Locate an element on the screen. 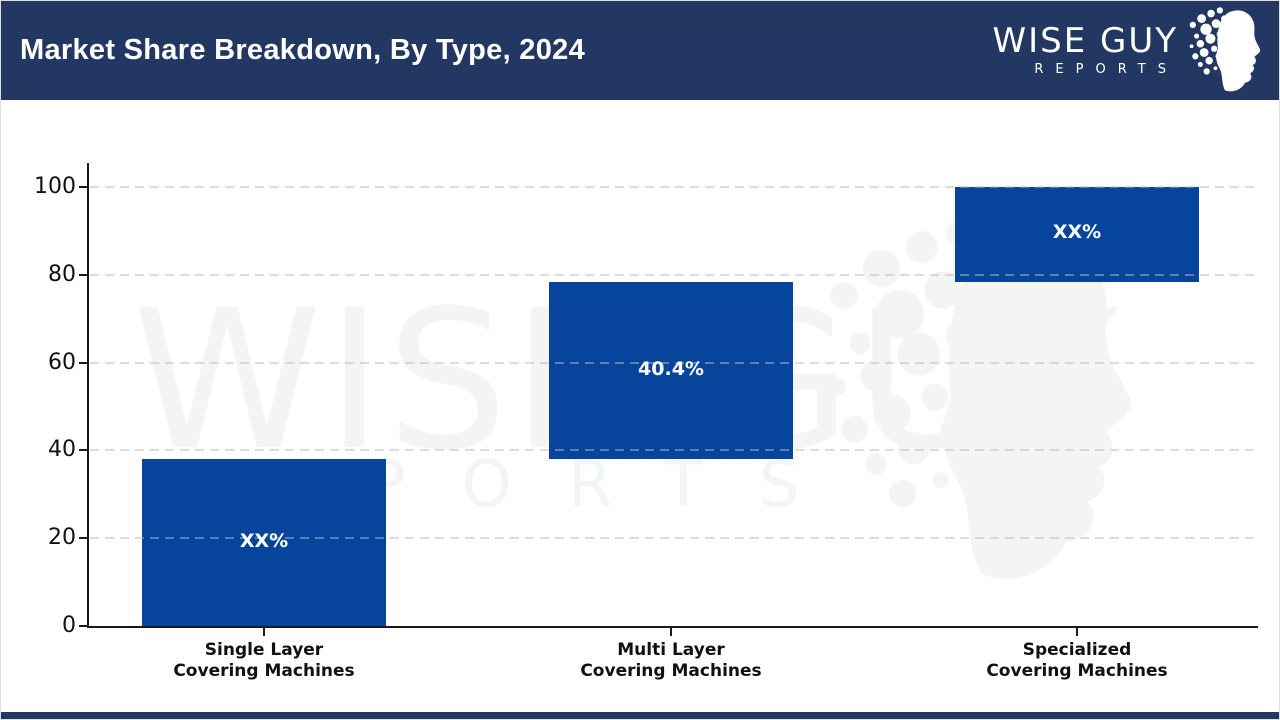 The width and height of the screenshot is (1280, 720). y-tick-label: 100 is located at coordinates (55, 186).